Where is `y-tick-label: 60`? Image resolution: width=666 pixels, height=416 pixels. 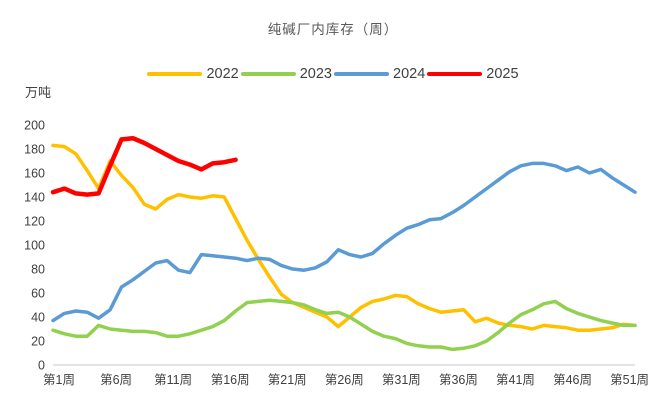
y-tick-label: 60 is located at coordinates (38, 294).